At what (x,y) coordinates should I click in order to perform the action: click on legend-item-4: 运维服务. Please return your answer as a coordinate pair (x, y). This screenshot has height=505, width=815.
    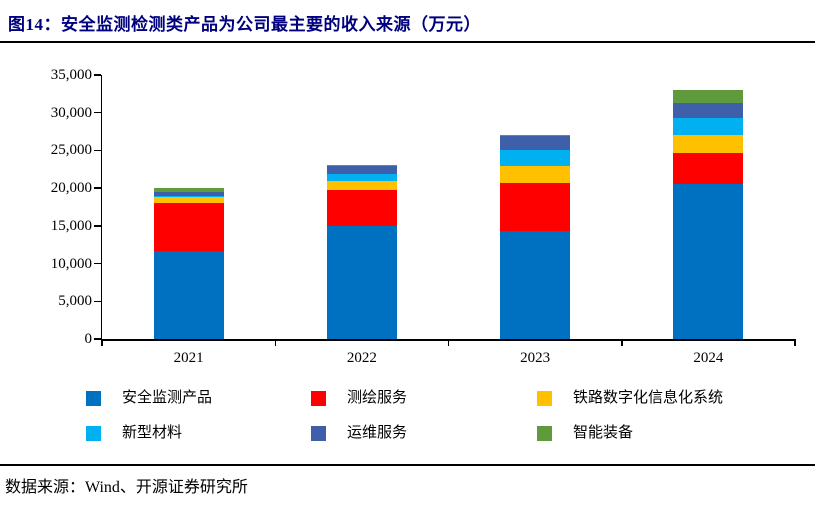
    Looking at the image, I should click on (359, 433).